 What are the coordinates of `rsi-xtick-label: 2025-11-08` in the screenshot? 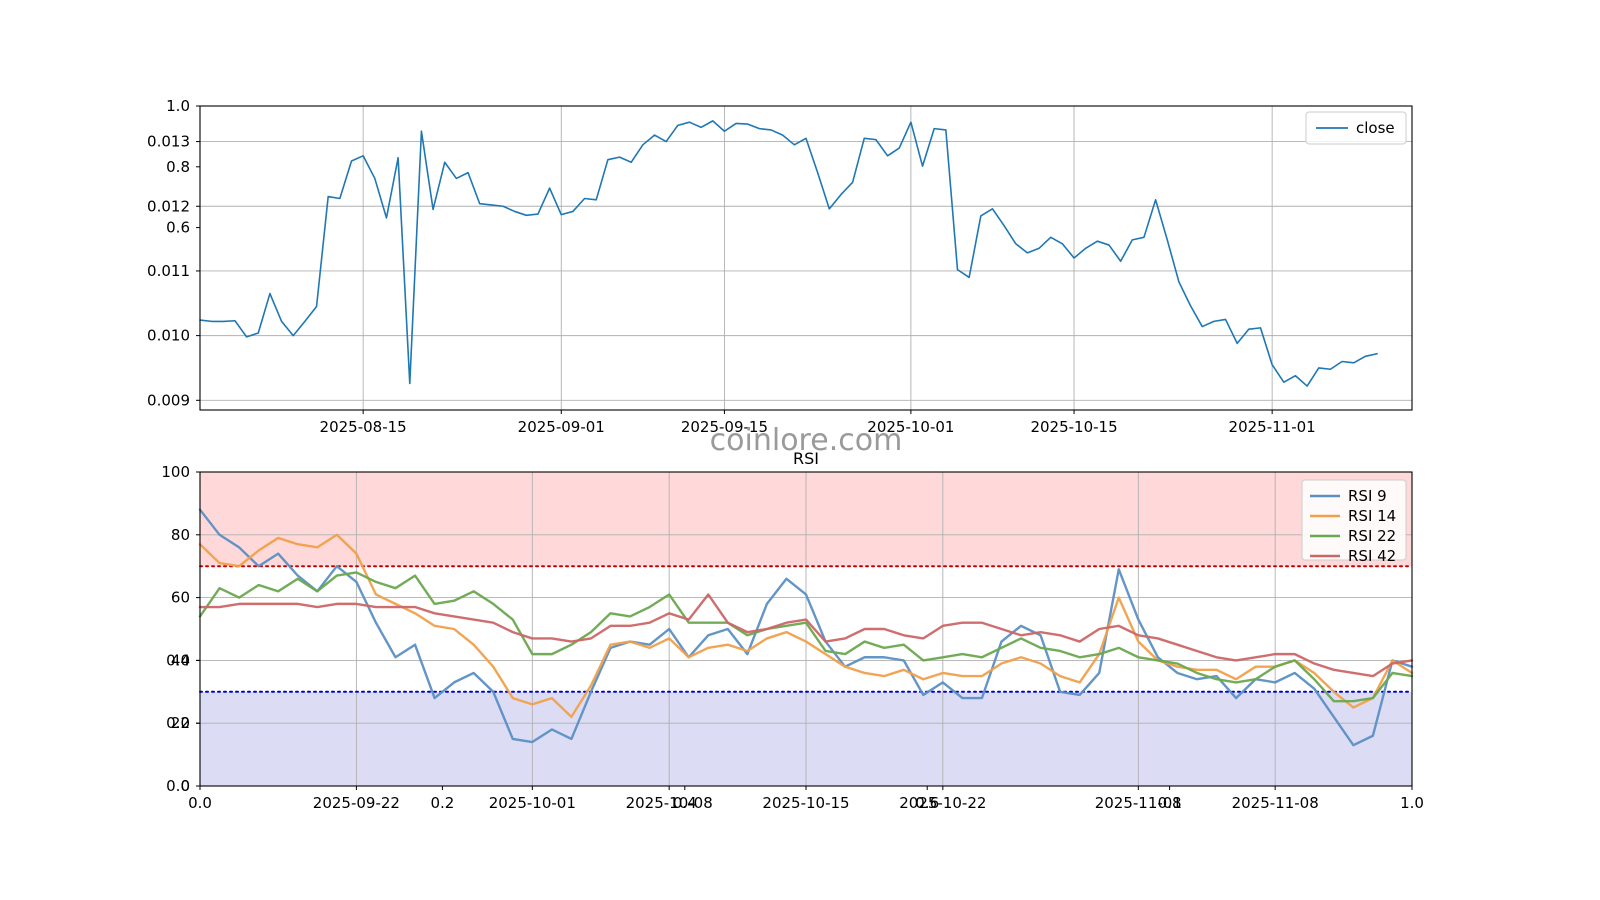 It's located at (1275, 803).